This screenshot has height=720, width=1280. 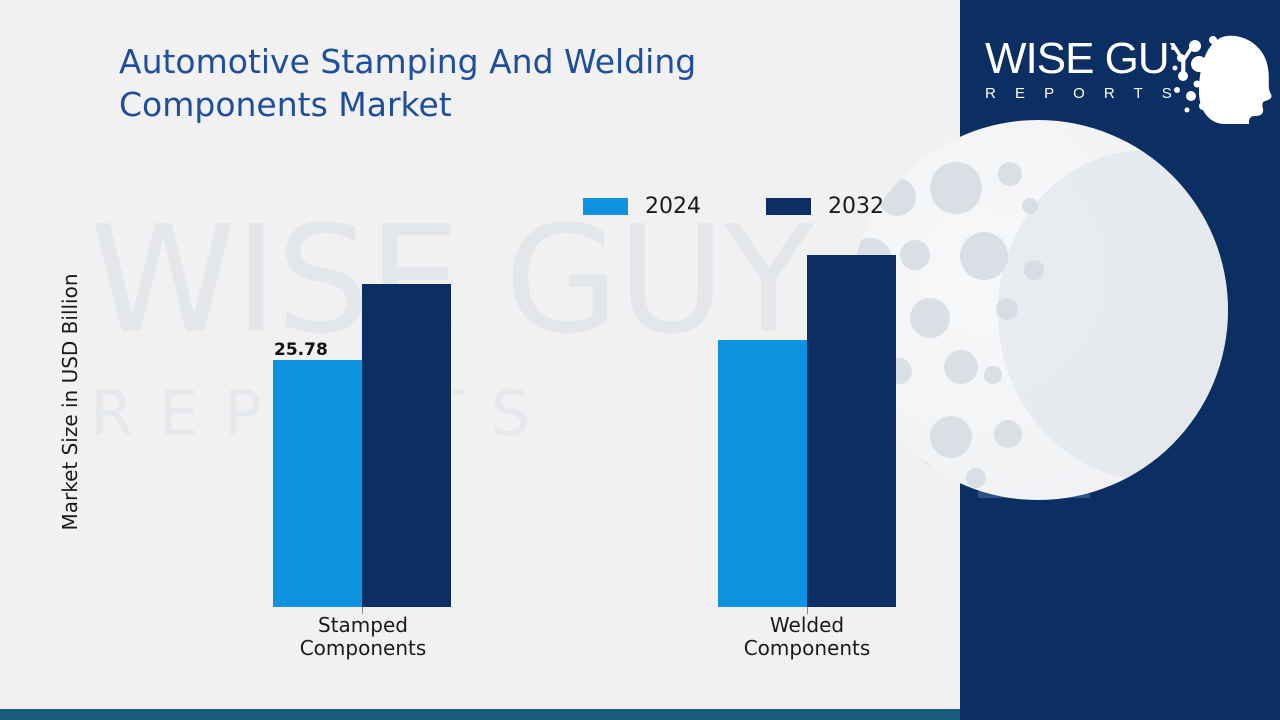 I want to click on x-axis-label-welded-line2: Components, so click(x=807, y=648).